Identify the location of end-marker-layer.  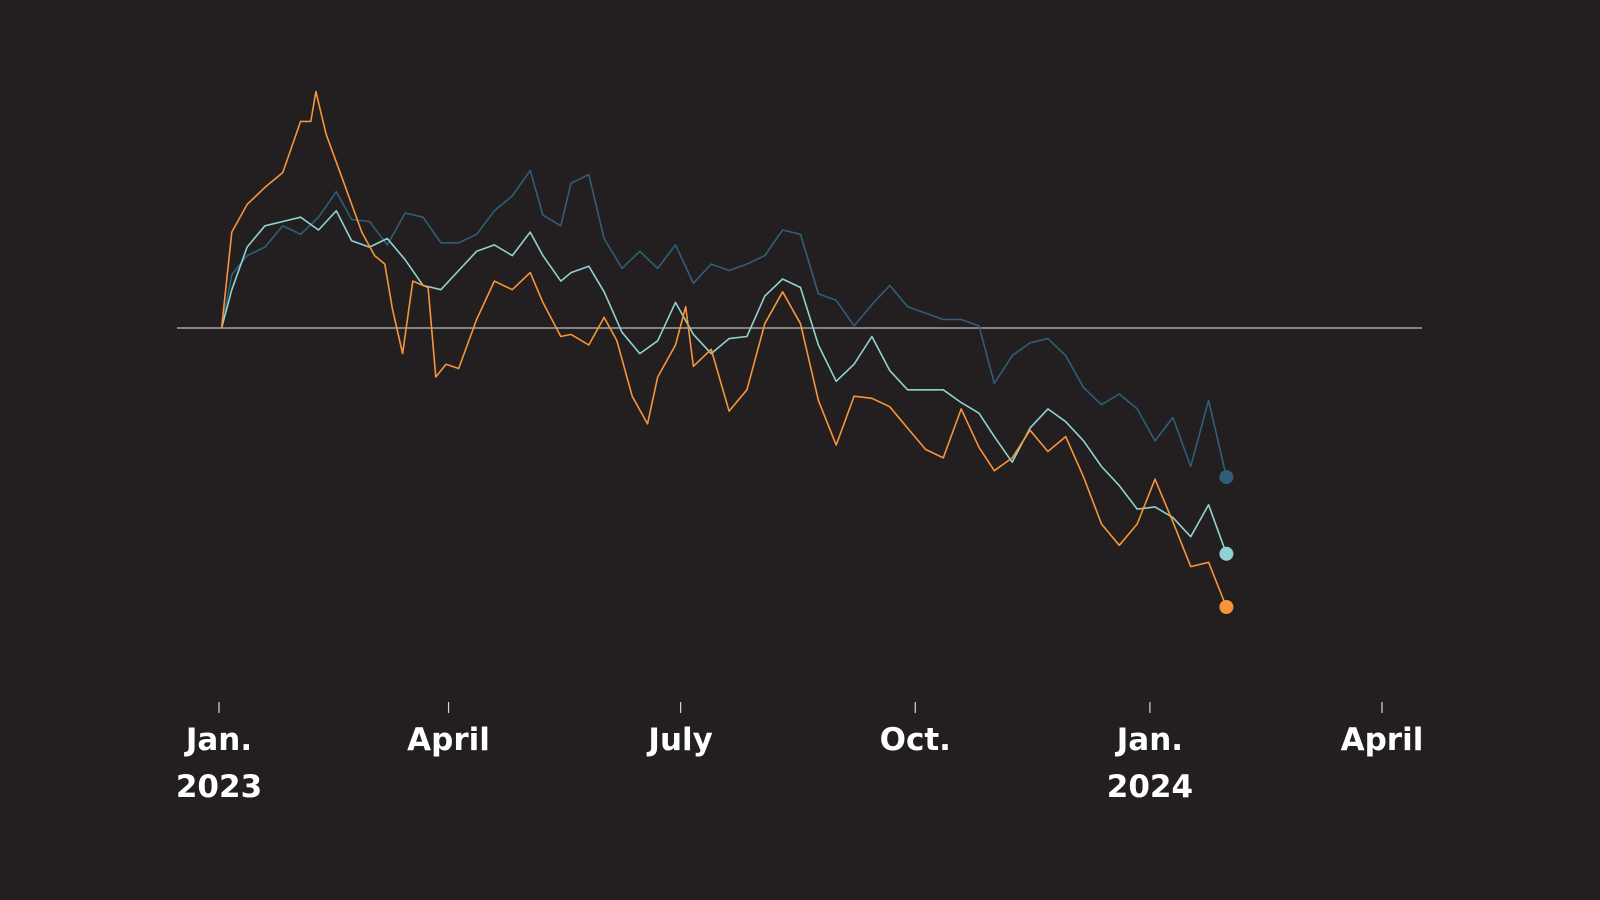
(1226, 542).